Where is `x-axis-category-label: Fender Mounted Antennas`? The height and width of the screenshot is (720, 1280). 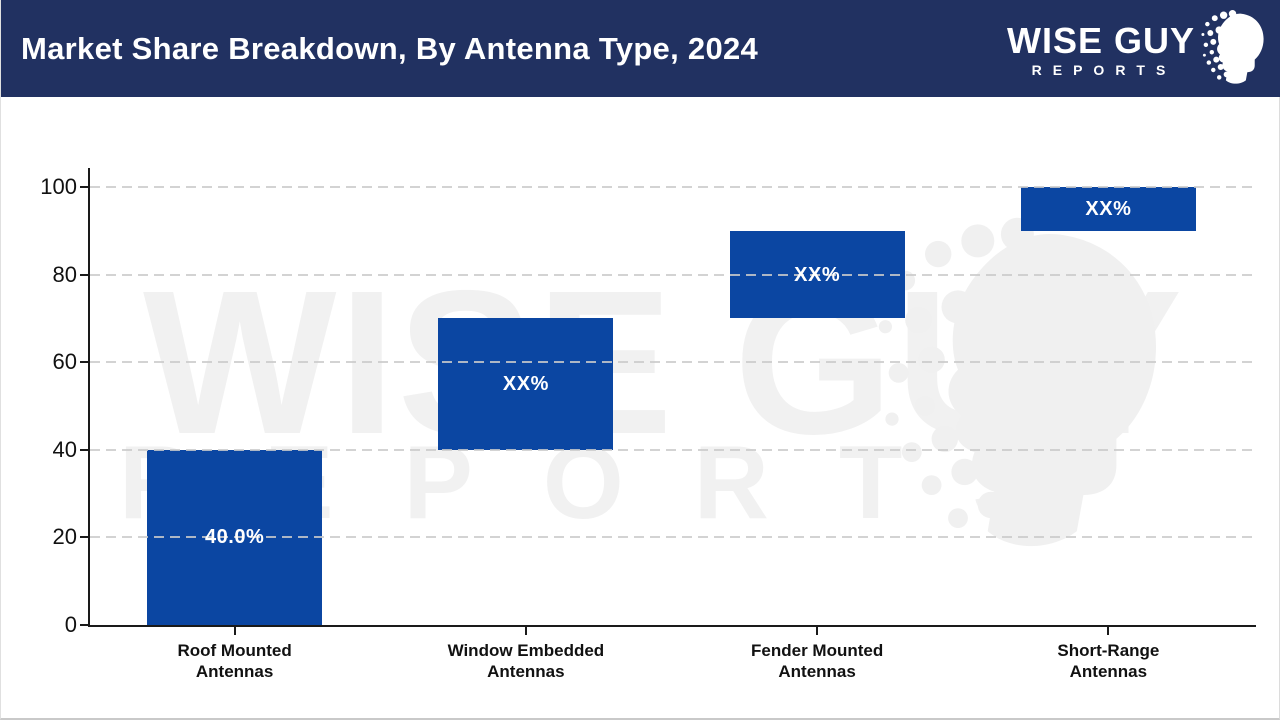
x-axis-category-label: Fender Mounted Antennas is located at coordinates (817, 661).